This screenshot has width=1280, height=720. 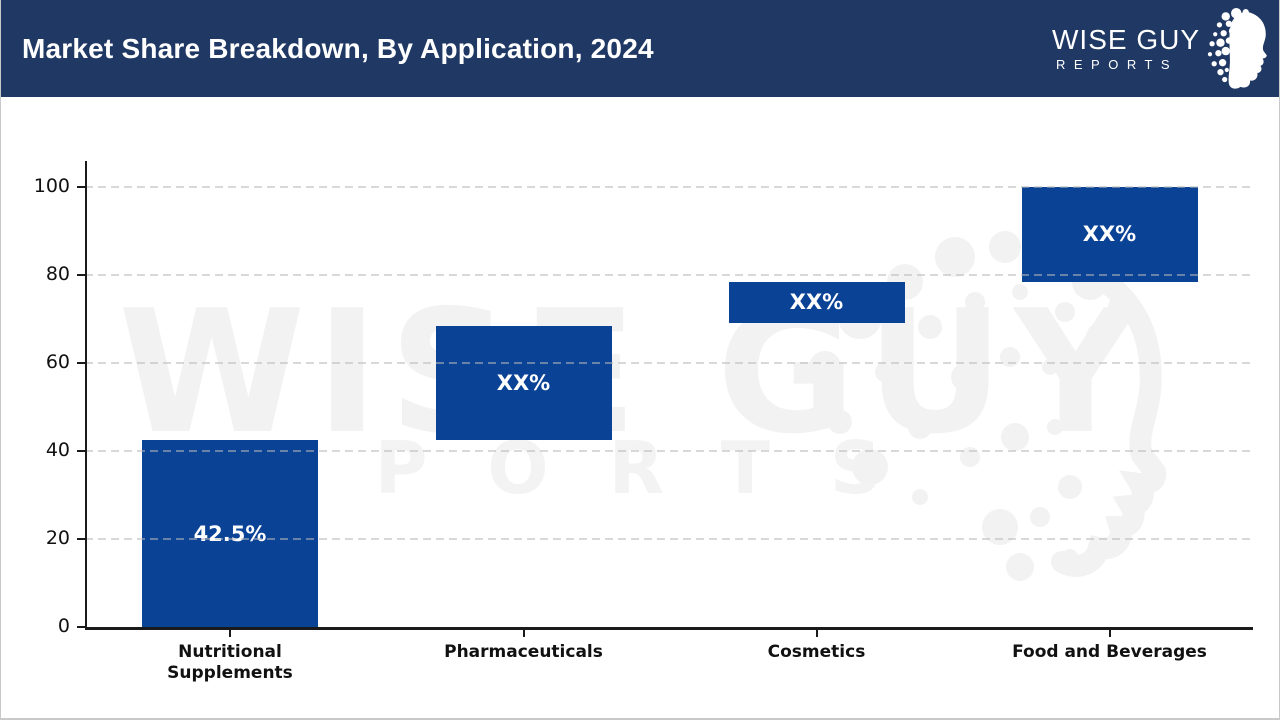 I want to click on bar-value-label-pharmaceuticals: XX%, so click(x=523, y=382).